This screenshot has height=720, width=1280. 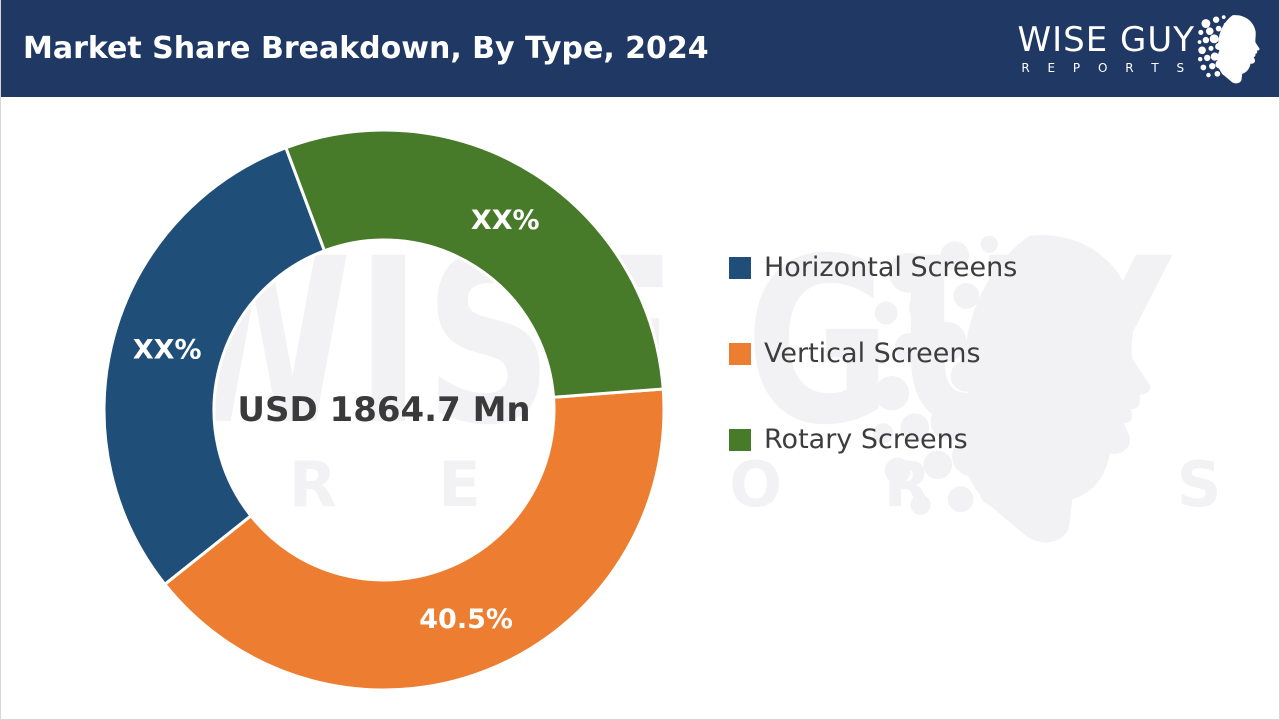 I want to click on legend-item-rotary-screens: Rotary Screens, so click(x=873, y=439).